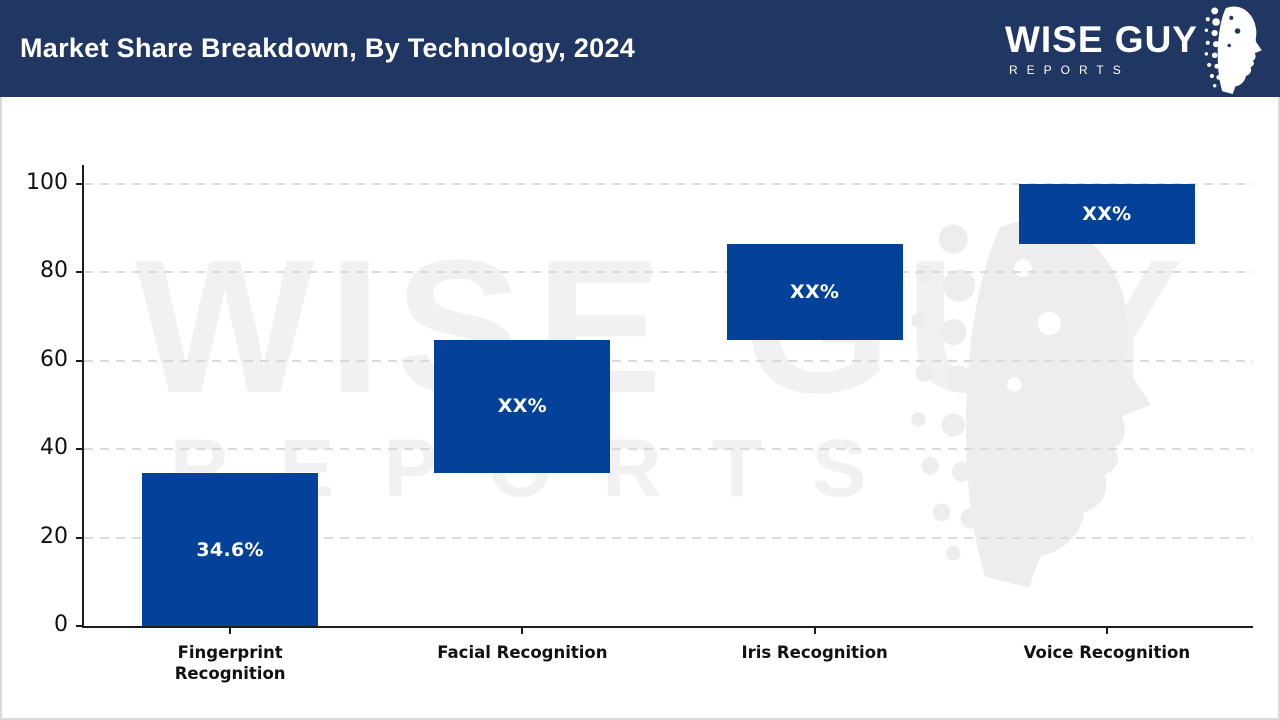  What do you see at coordinates (61, 624) in the screenshot?
I see `y-tick-label: 0` at bounding box center [61, 624].